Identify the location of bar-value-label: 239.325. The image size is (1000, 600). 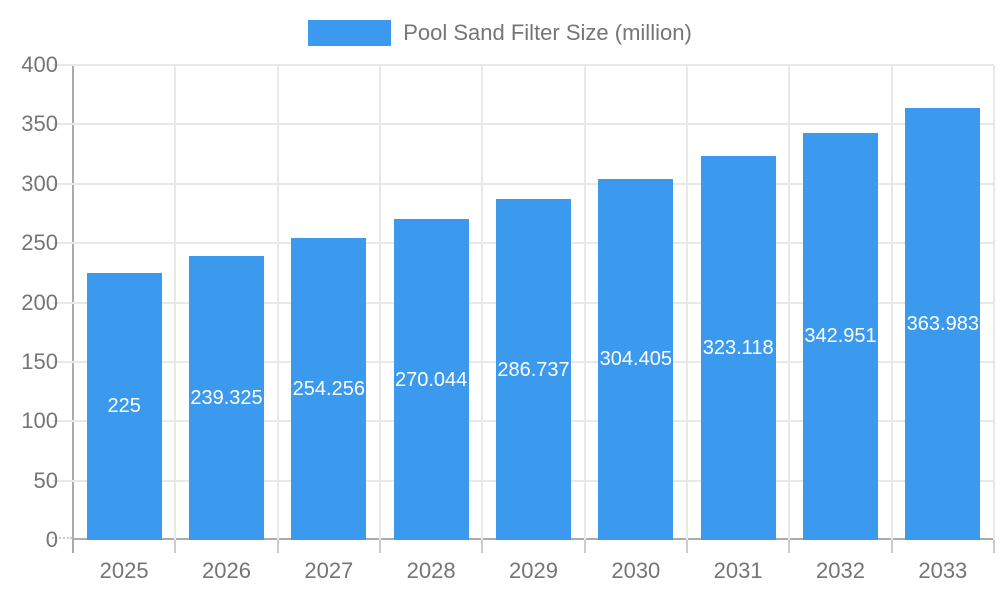
(226, 397).